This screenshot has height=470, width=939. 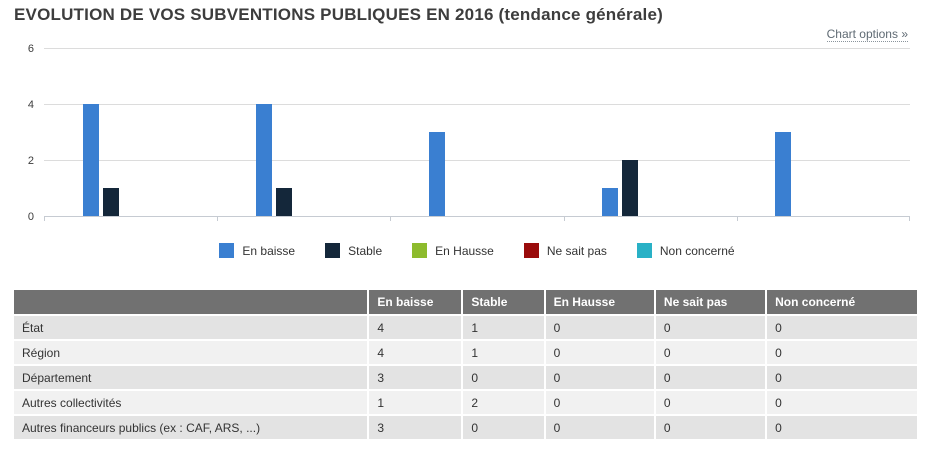 I want to click on legend-label: Non concerné, so click(x=697, y=250).